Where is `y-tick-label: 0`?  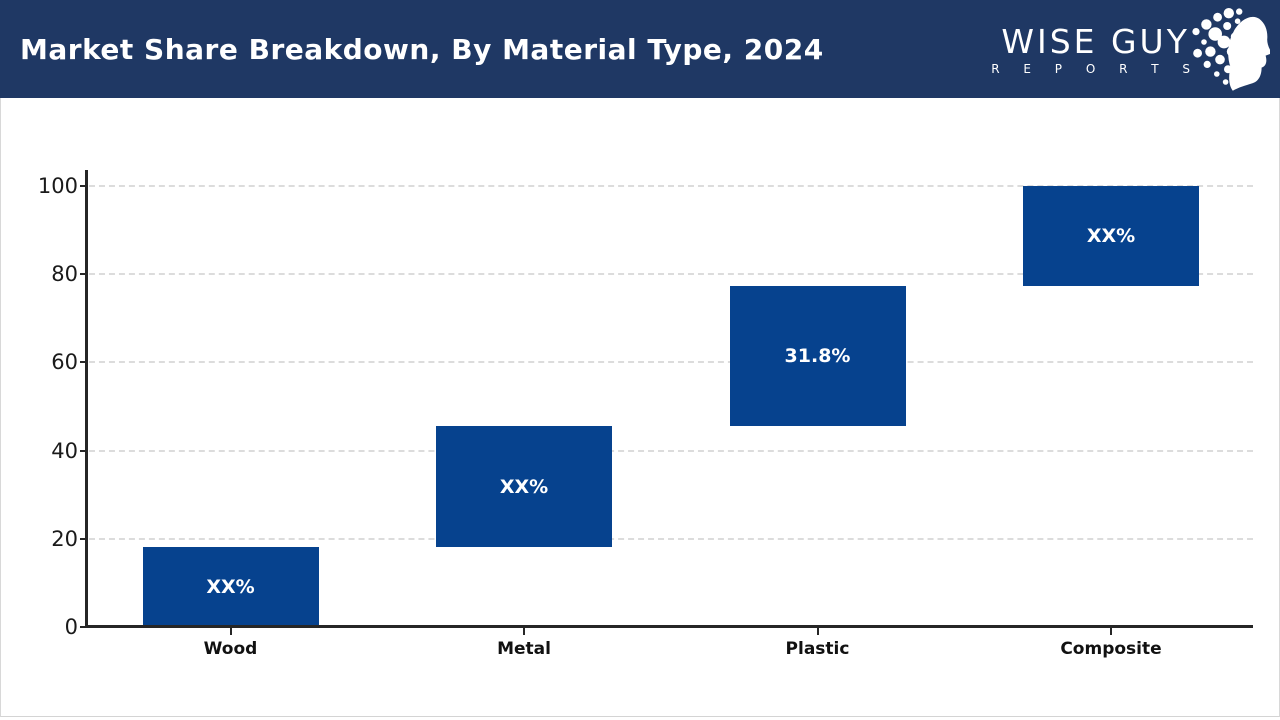
y-tick-label: 0 is located at coordinates (71, 627).